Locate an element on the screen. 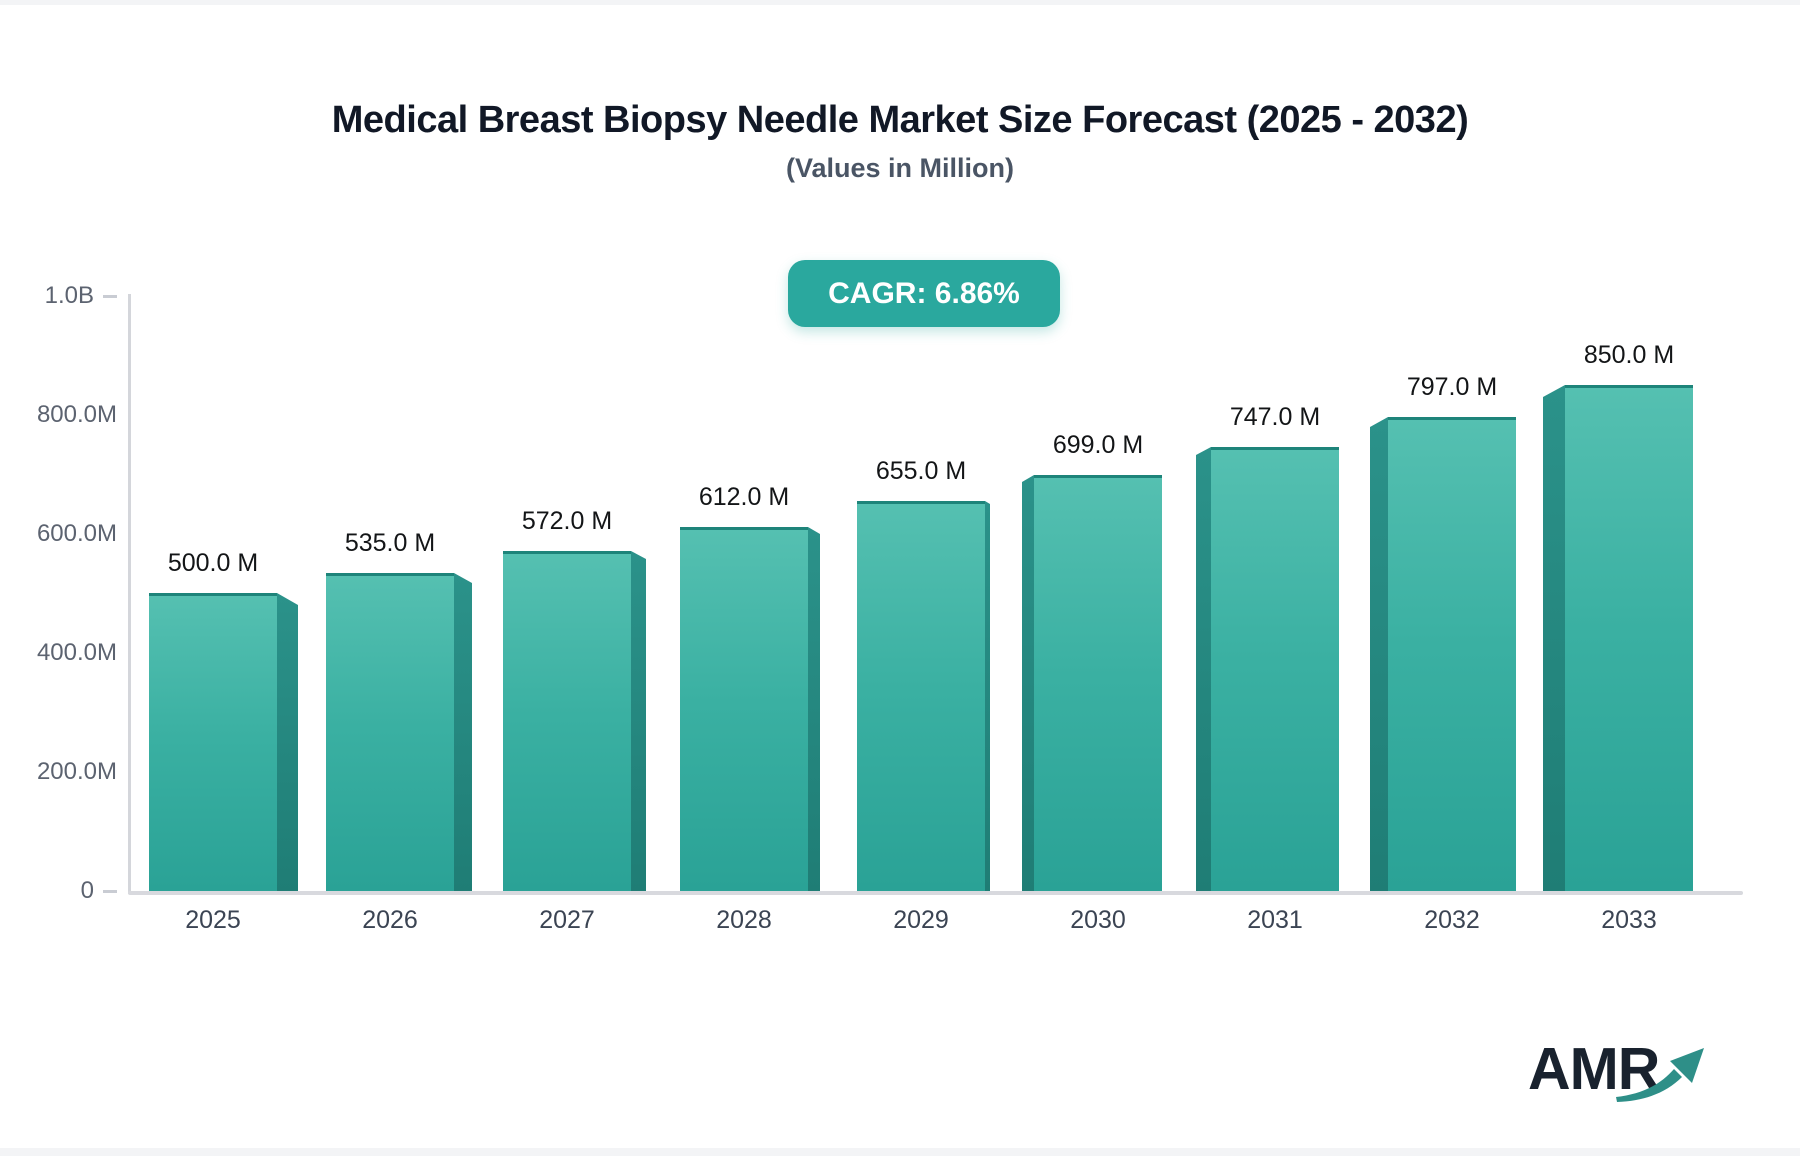 The image size is (1800, 1156). y-axis-tick-label: 400.0M is located at coordinates (76, 652).